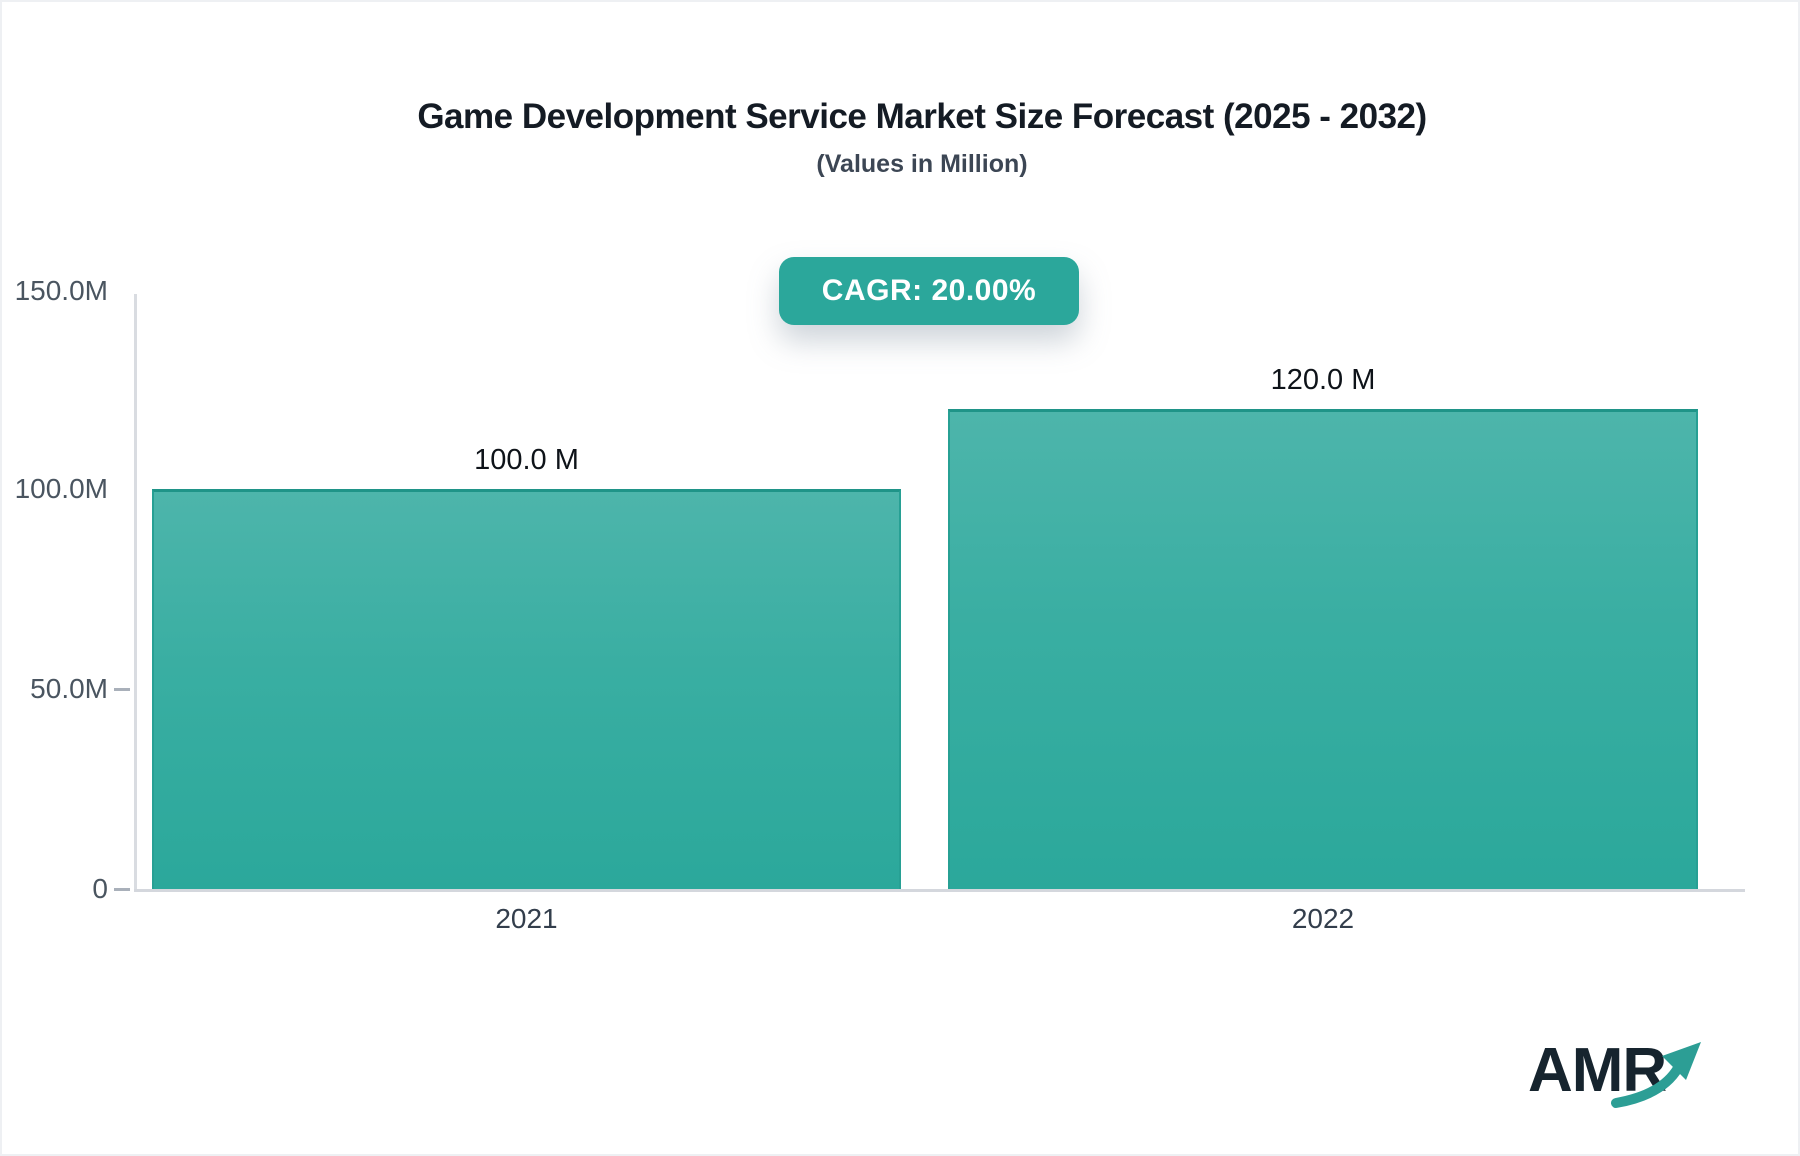 The height and width of the screenshot is (1156, 1800). Describe the element at coordinates (526, 689) in the screenshot. I see `bar-2021` at that location.